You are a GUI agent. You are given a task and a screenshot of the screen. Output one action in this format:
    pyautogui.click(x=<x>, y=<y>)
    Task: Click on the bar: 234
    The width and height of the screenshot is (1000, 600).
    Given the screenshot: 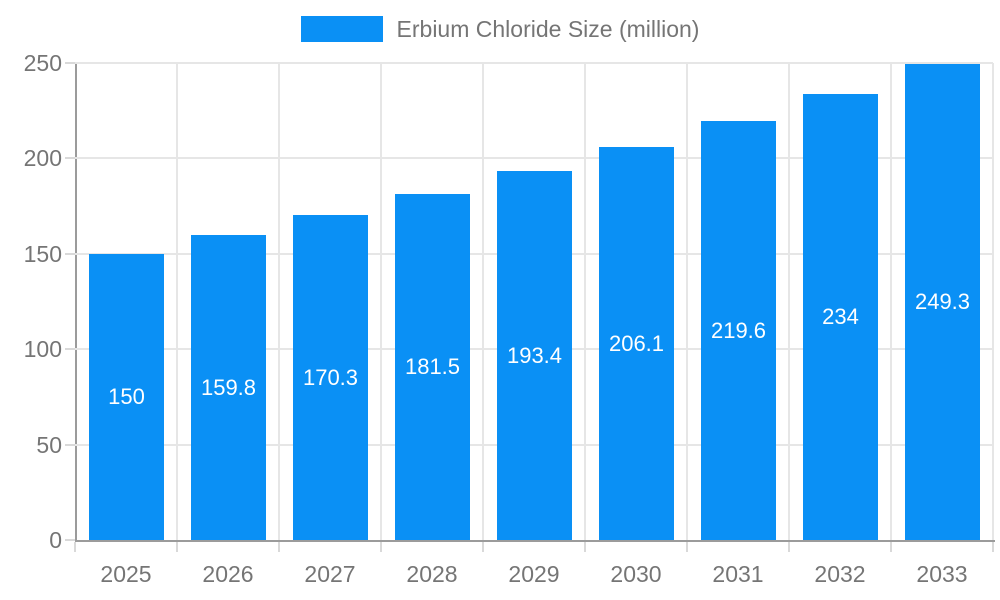 What is the action you would take?
    pyautogui.click(x=840, y=317)
    